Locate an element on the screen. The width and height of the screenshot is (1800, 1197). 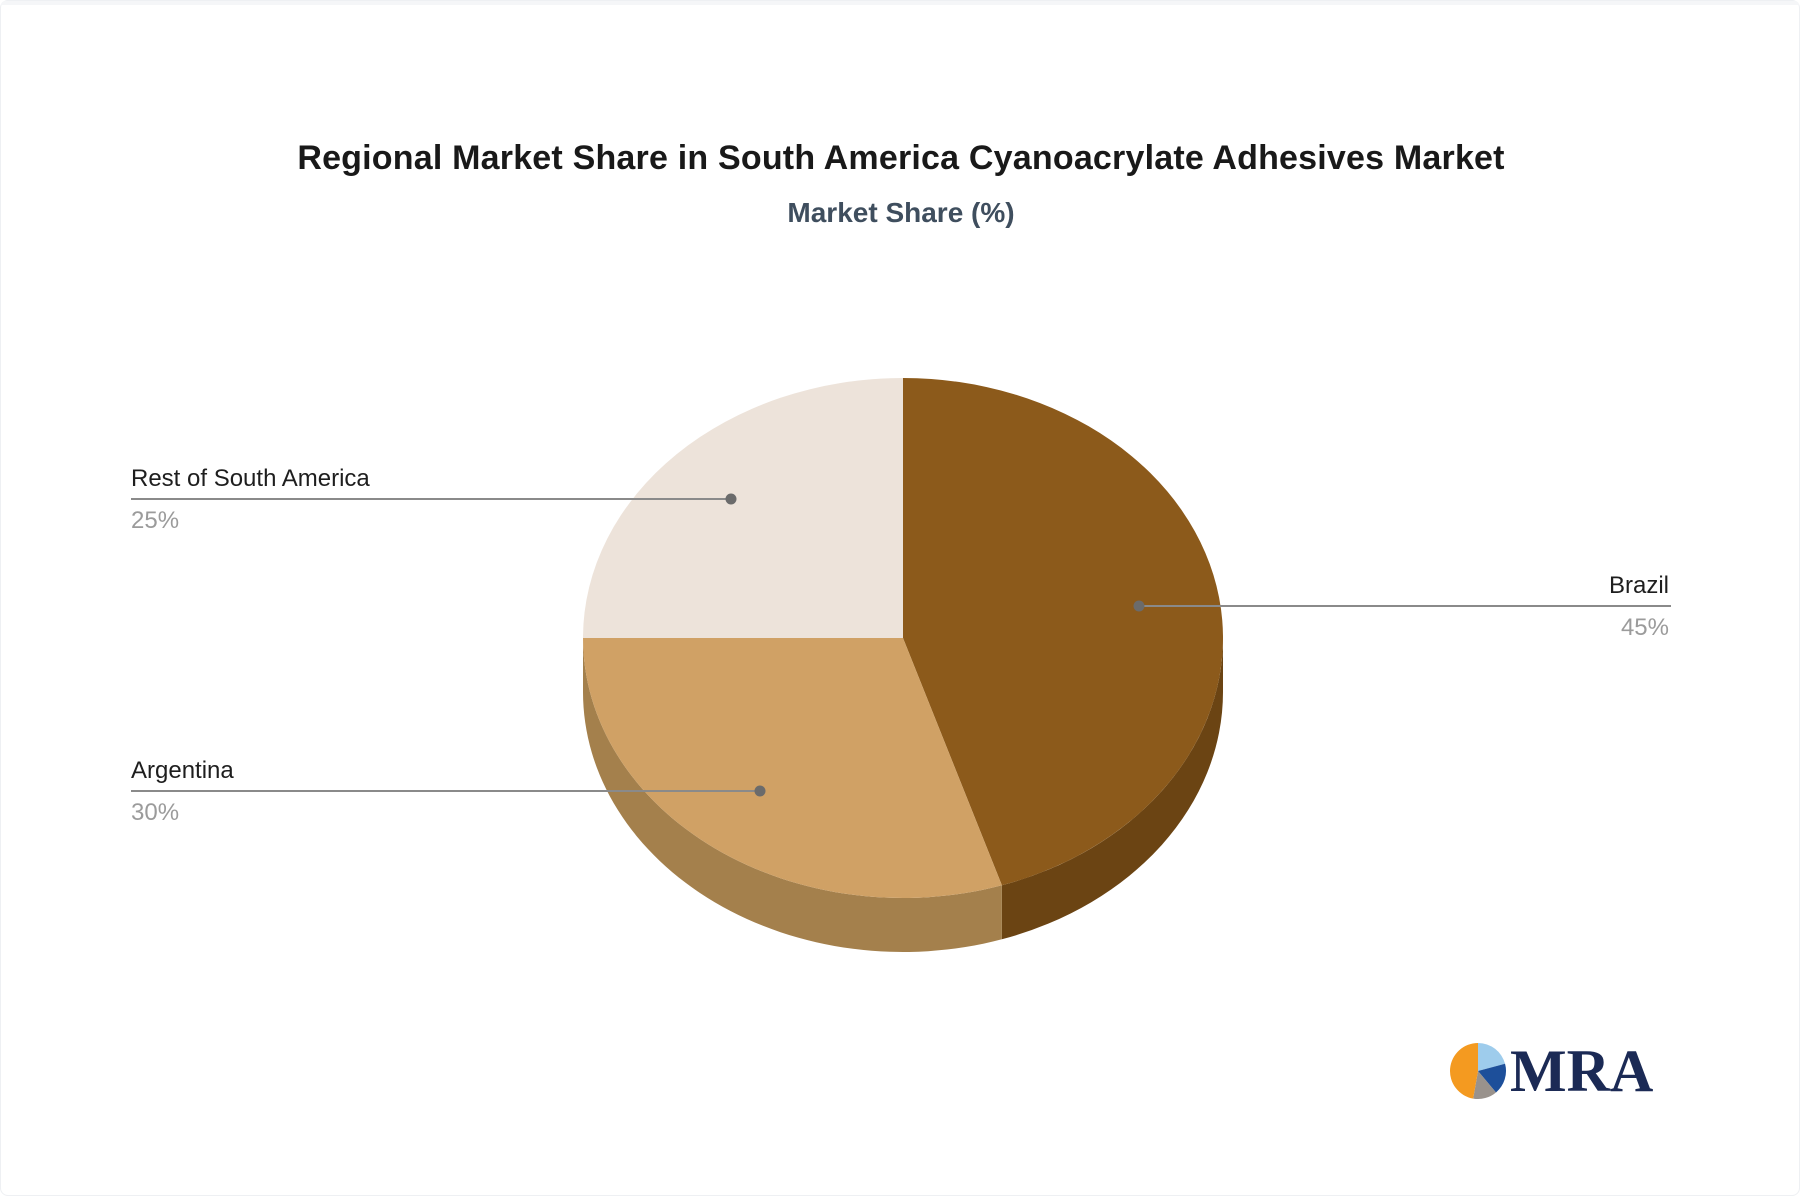
pie-slice-argentina is located at coordinates (792, 768).